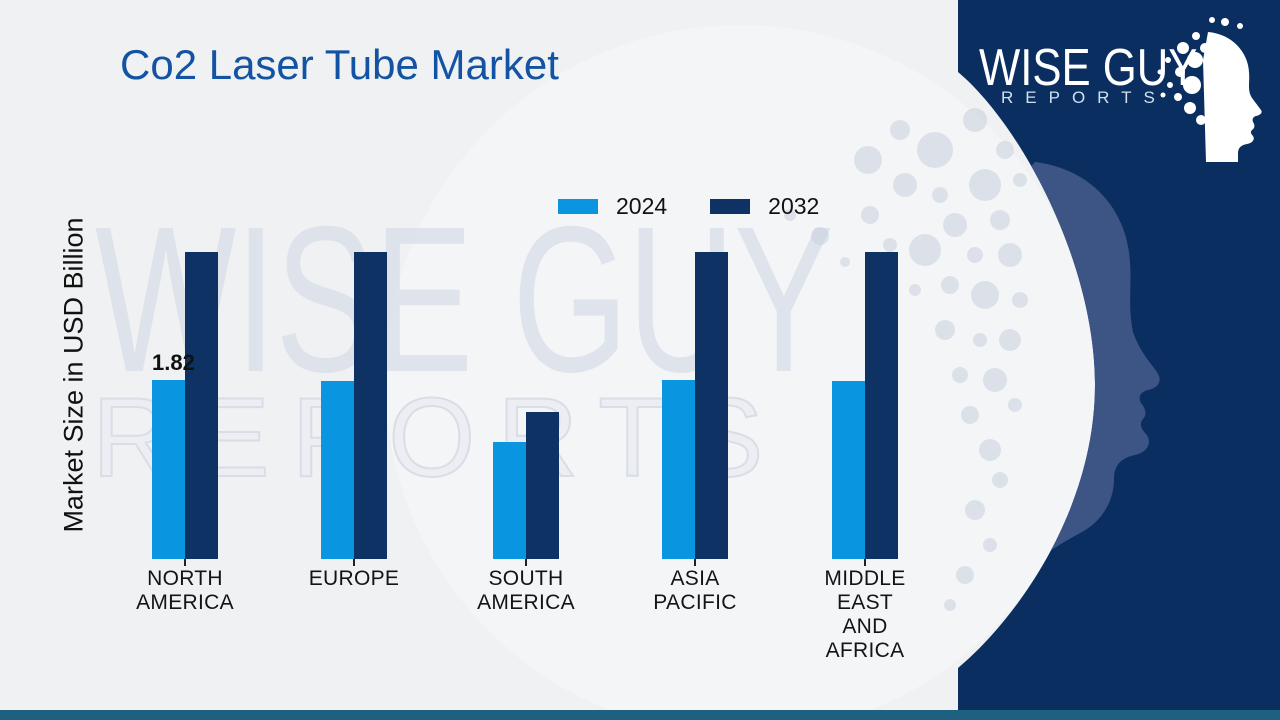 This screenshot has width=1280, height=720. Describe the element at coordinates (354, 578) in the screenshot. I see `x-axis-category-label-europe: EUROPE` at that location.